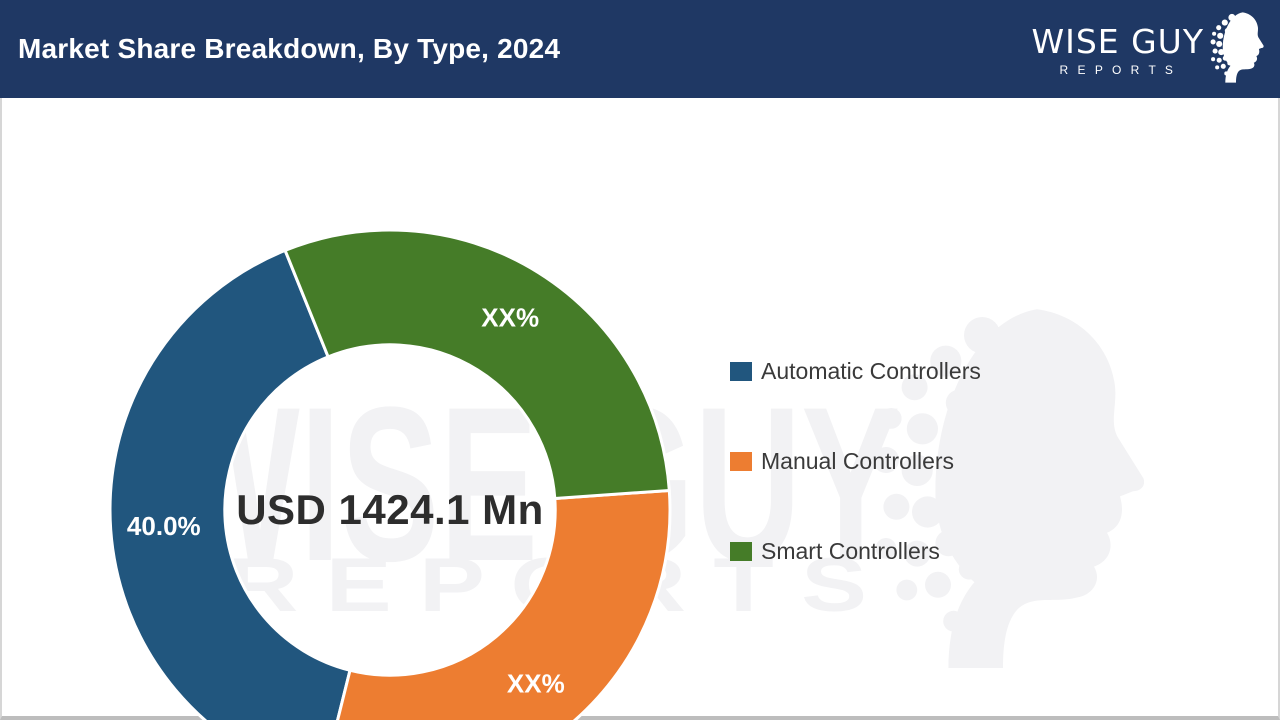 Image resolution: width=1280 pixels, height=720 pixels. I want to click on slice-label-1: XX%, so click(536, 684).